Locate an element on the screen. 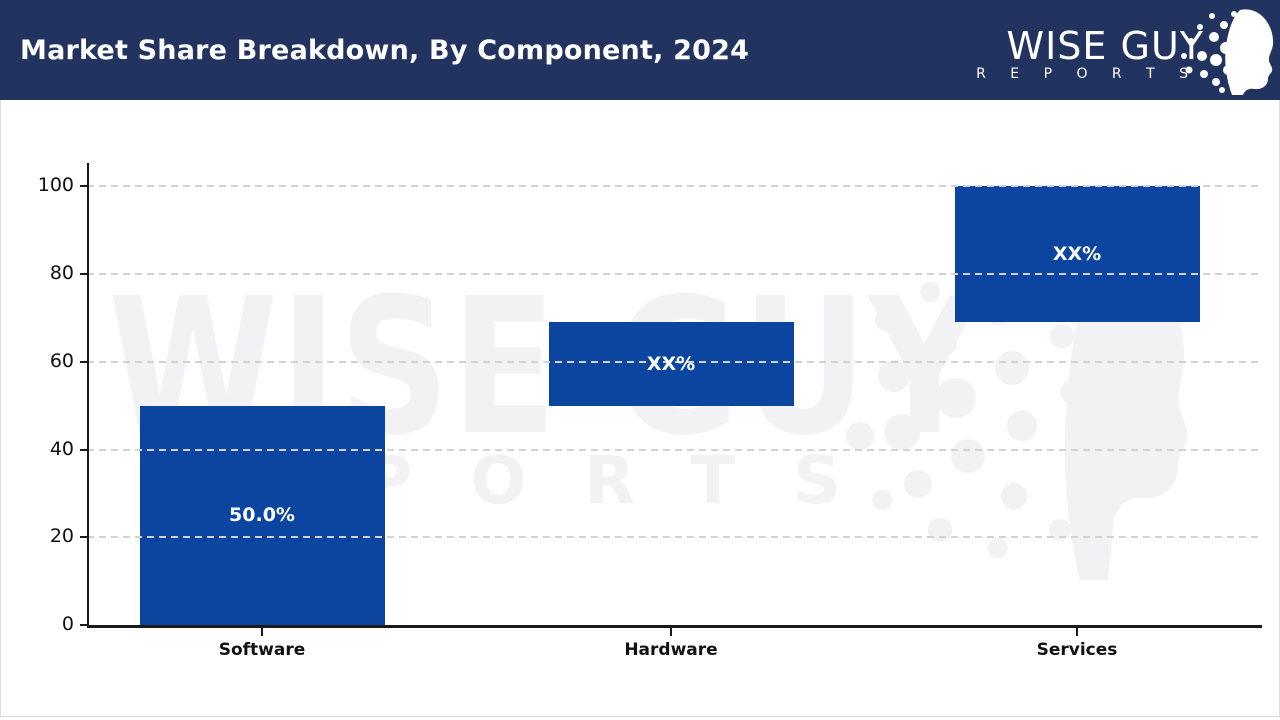 The width and height of the screenshot is (1280, 720). x-tick-label-hardware: Hardware is located at coordinates (671, 650).